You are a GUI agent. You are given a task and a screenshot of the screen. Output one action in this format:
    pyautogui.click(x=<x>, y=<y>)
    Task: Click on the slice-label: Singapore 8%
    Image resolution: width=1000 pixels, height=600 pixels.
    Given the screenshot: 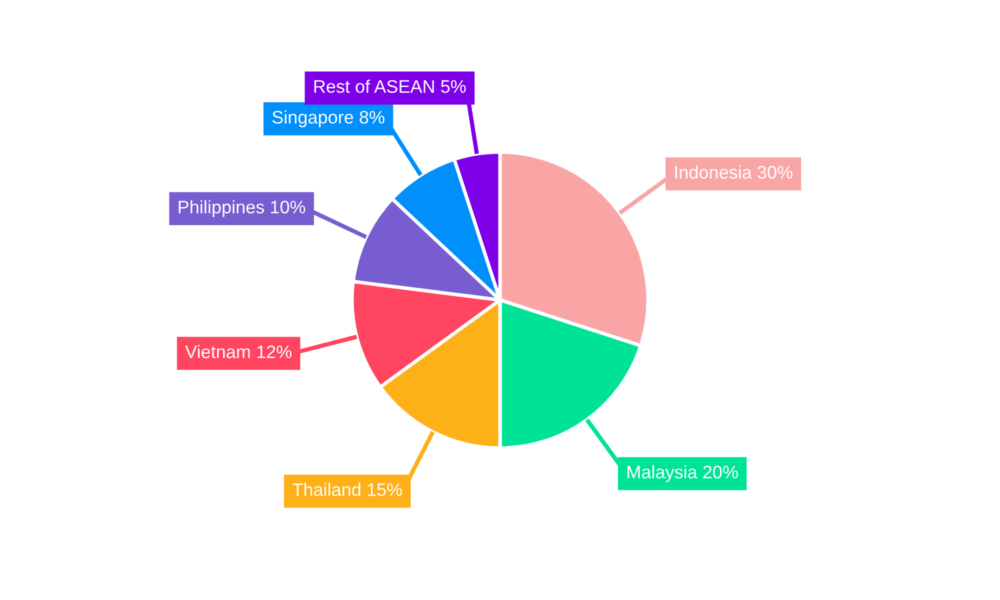 What is the action you would take?
    pyautogui.click(x=328, y=119)
    